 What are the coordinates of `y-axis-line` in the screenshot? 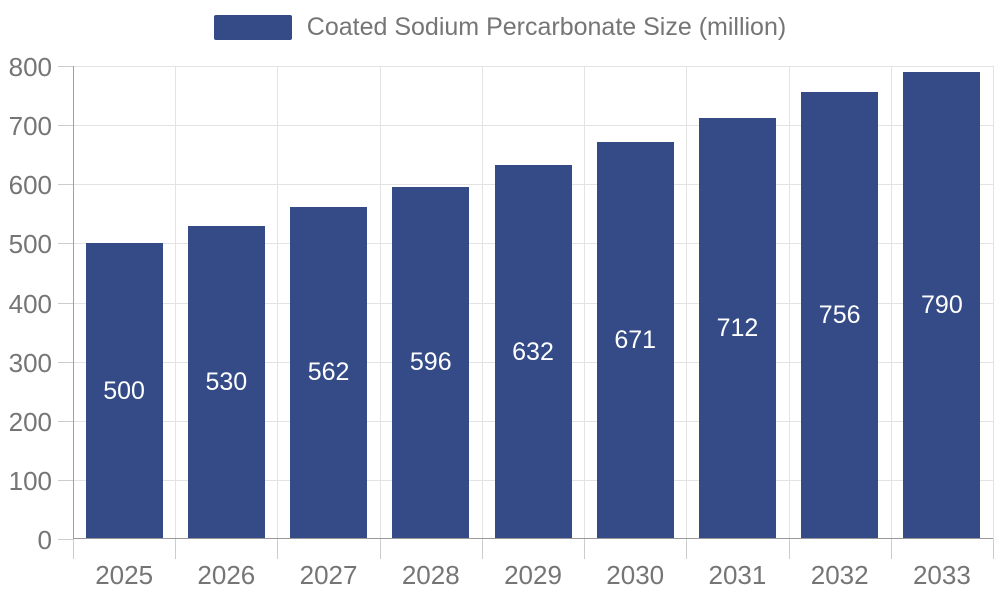 It's located at (73, 302).